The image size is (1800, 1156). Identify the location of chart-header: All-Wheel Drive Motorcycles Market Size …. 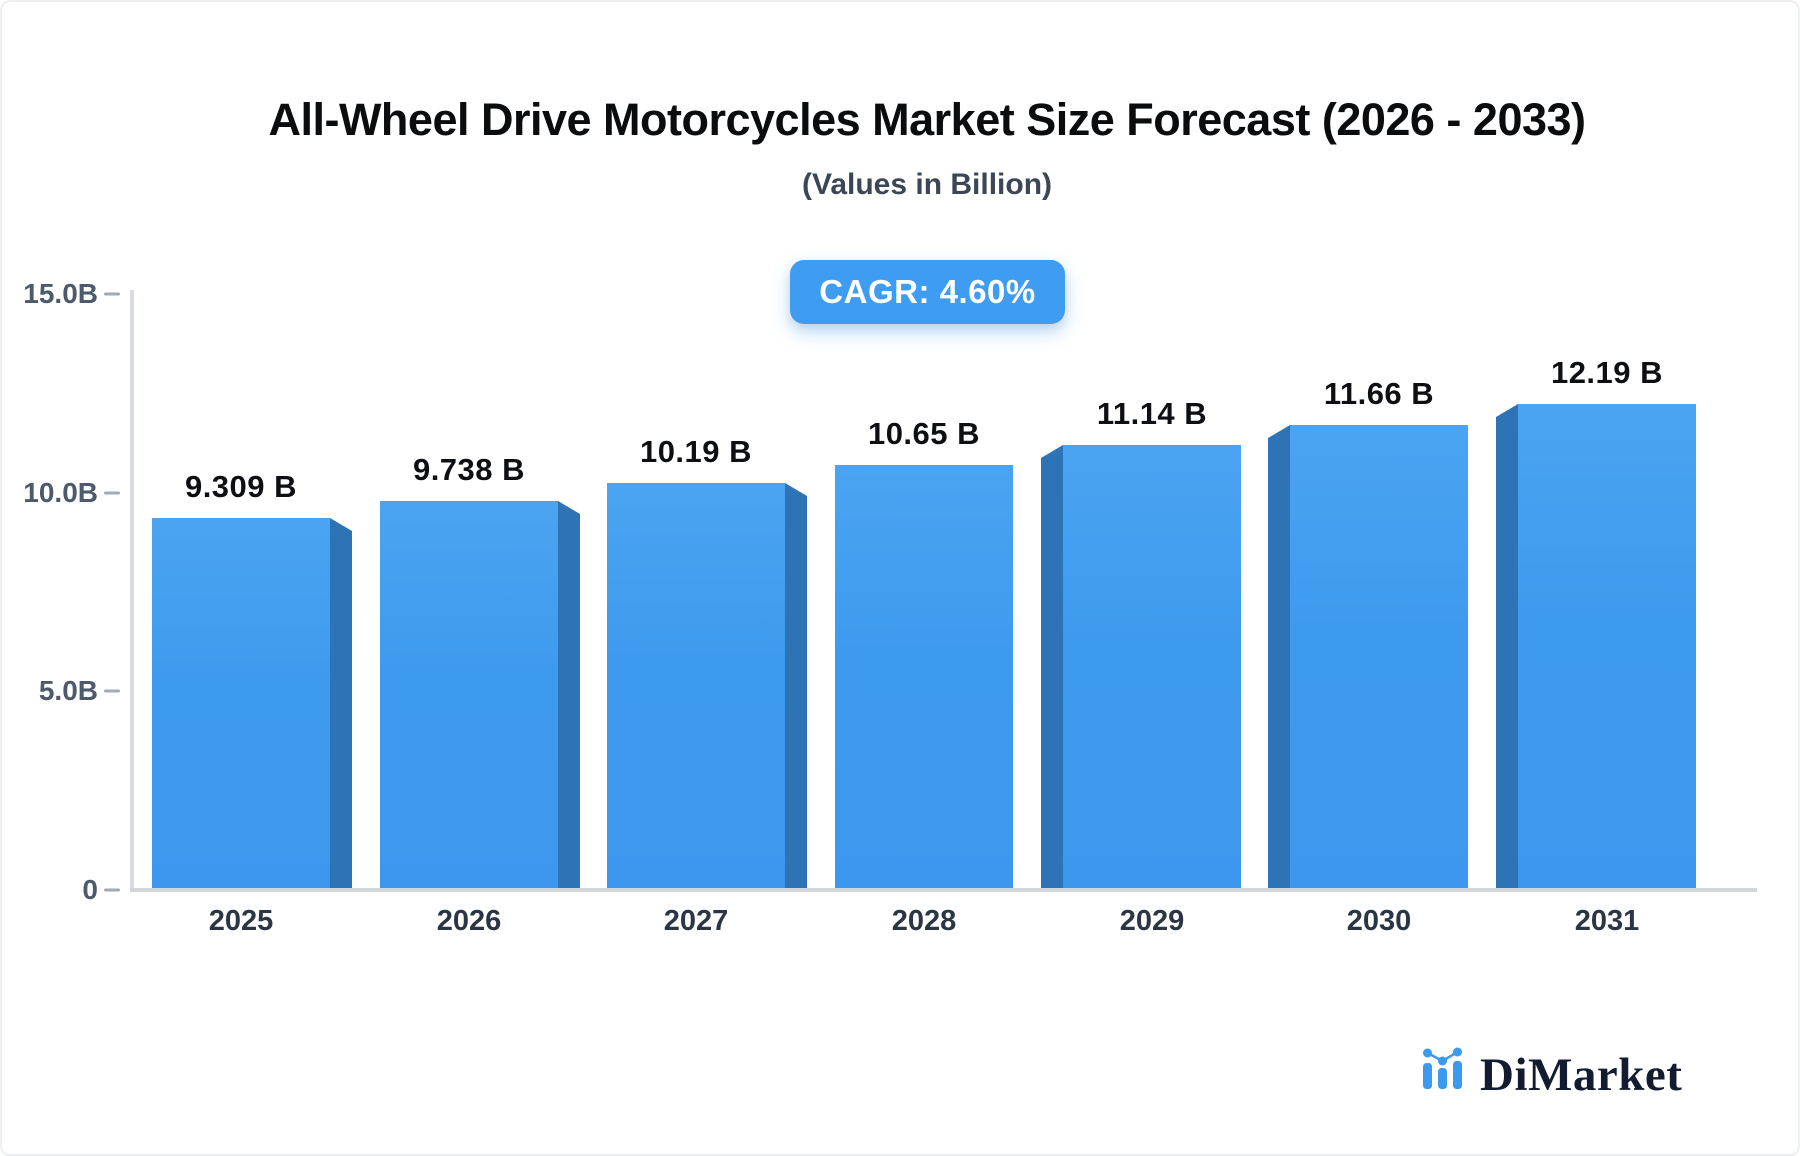
(922, 148).